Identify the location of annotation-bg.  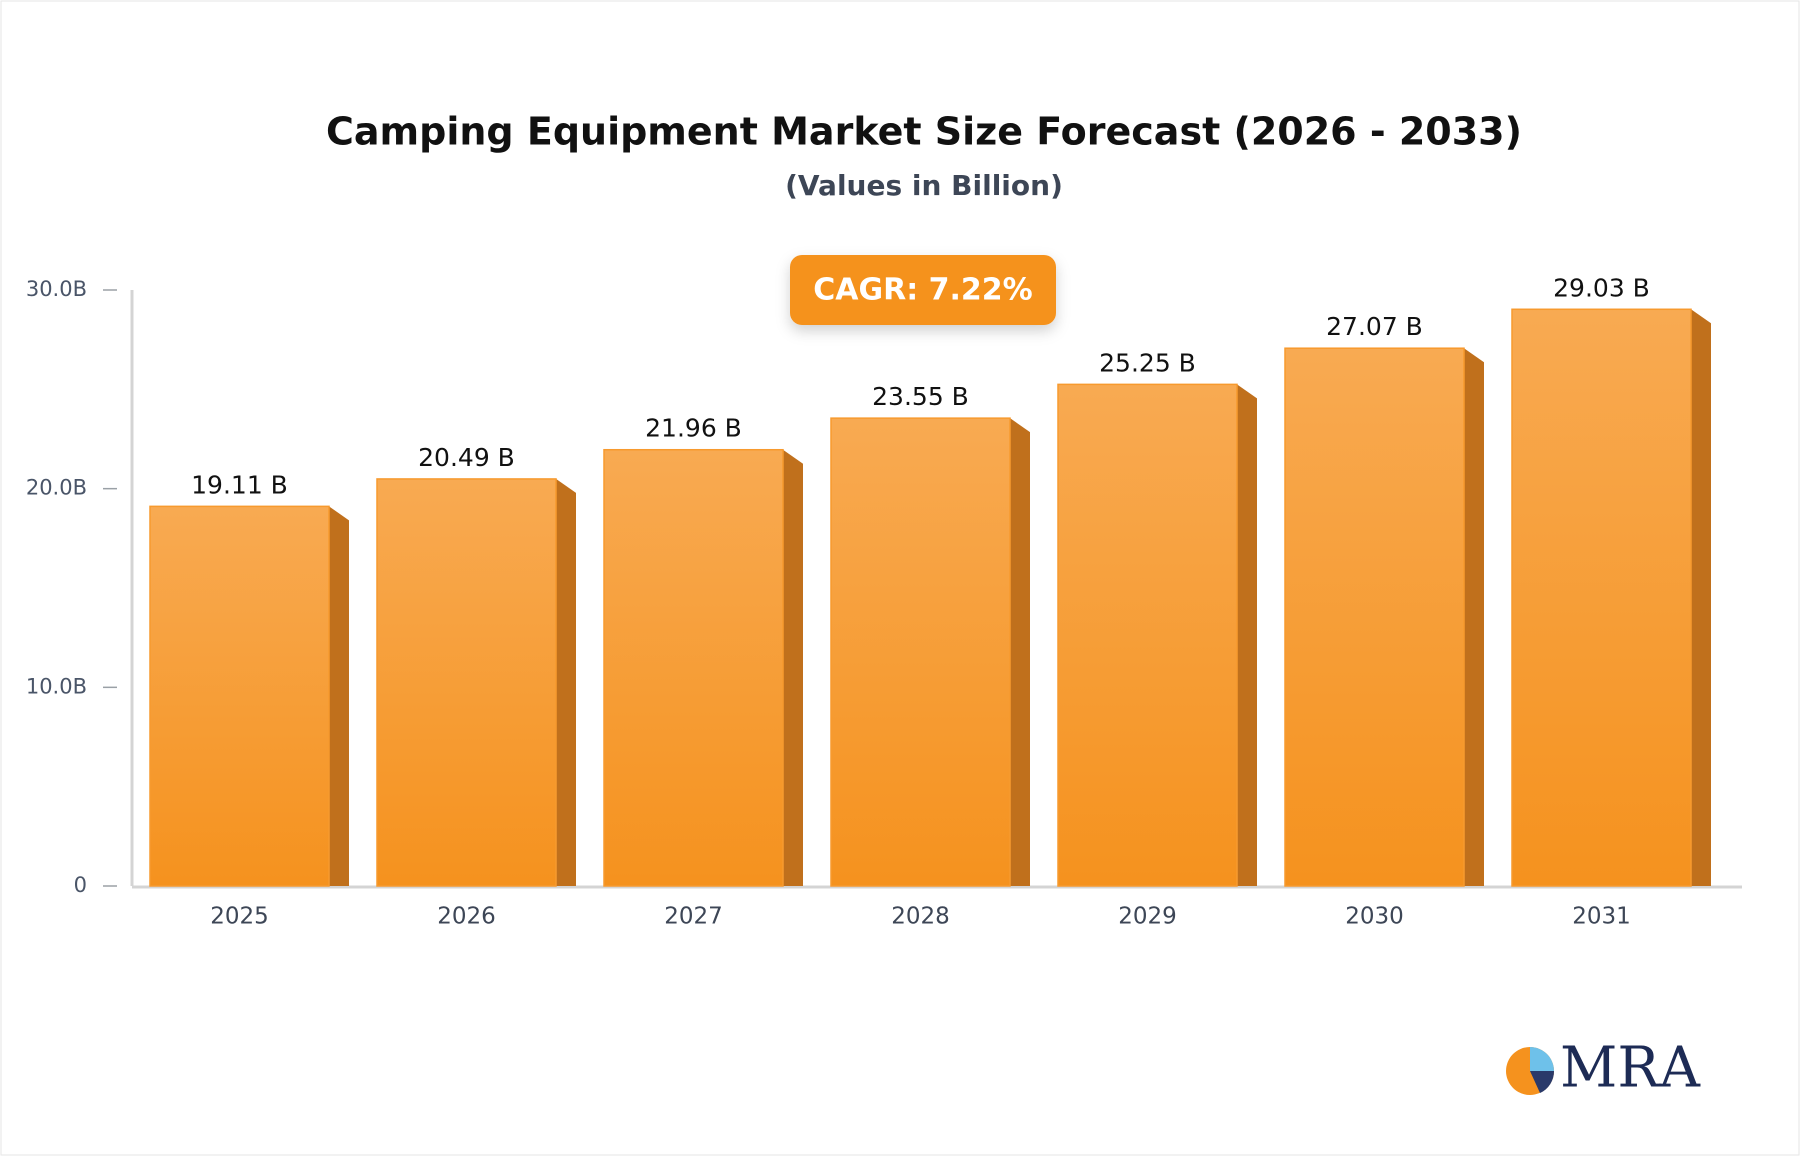
(923, 290).